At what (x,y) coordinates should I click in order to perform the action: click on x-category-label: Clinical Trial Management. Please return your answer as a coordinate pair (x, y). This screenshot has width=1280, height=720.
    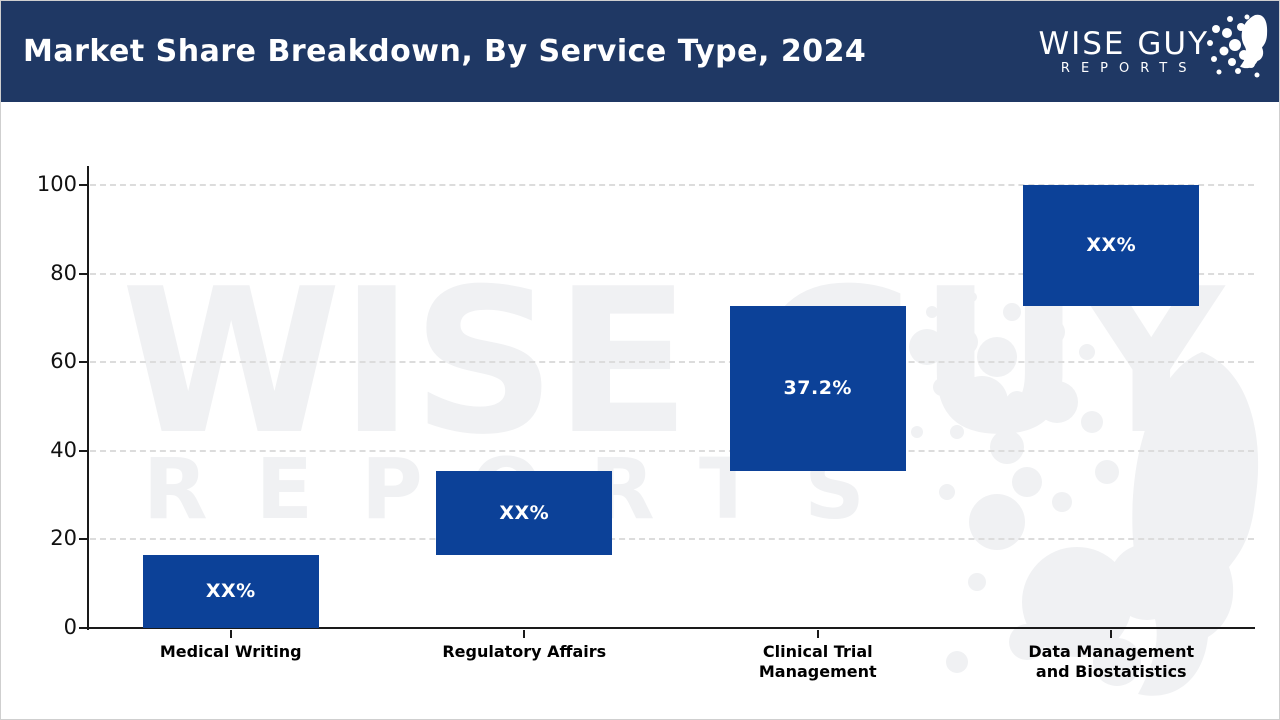
    Looking at the image, I should click on (818, 662).